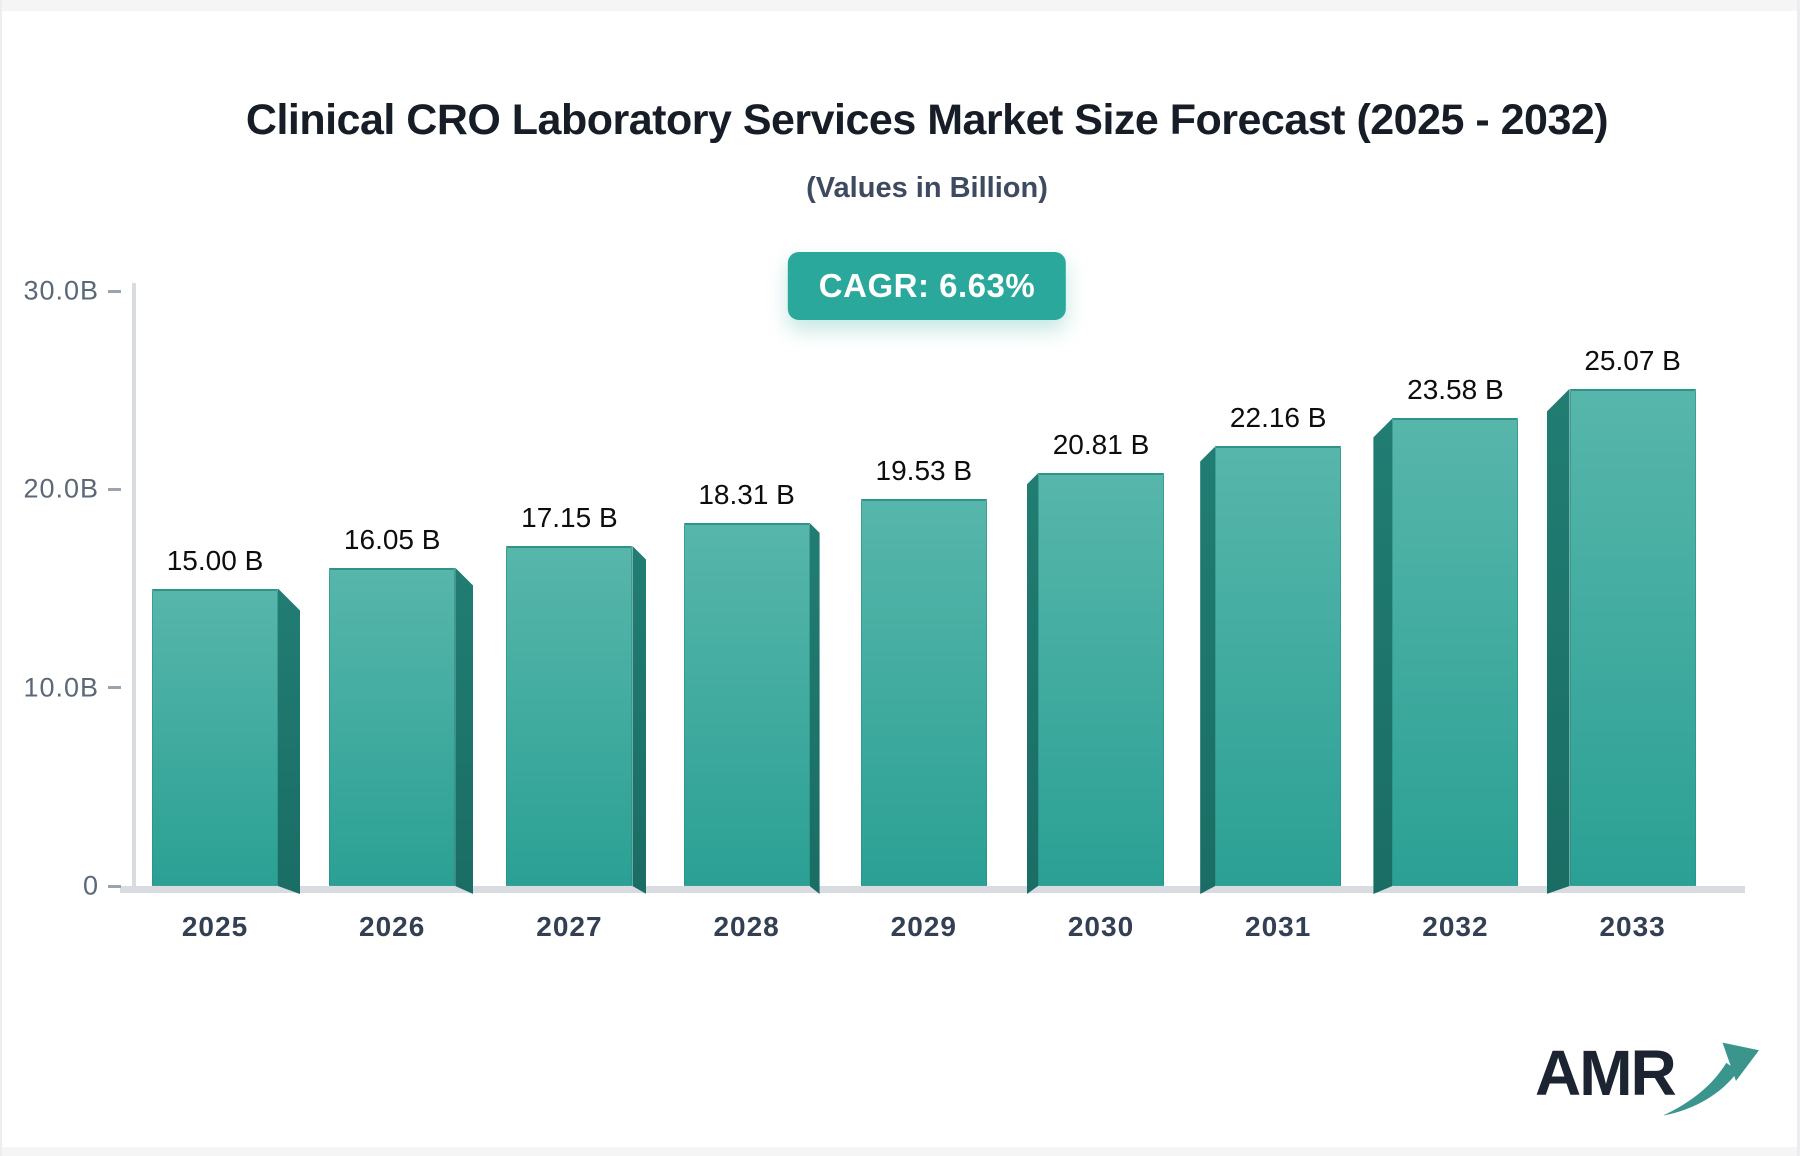 Image resolution: width=1800 pixels, height=1156 pixels. I want to click on amr-logo: AMR, so click(1647, 1081).